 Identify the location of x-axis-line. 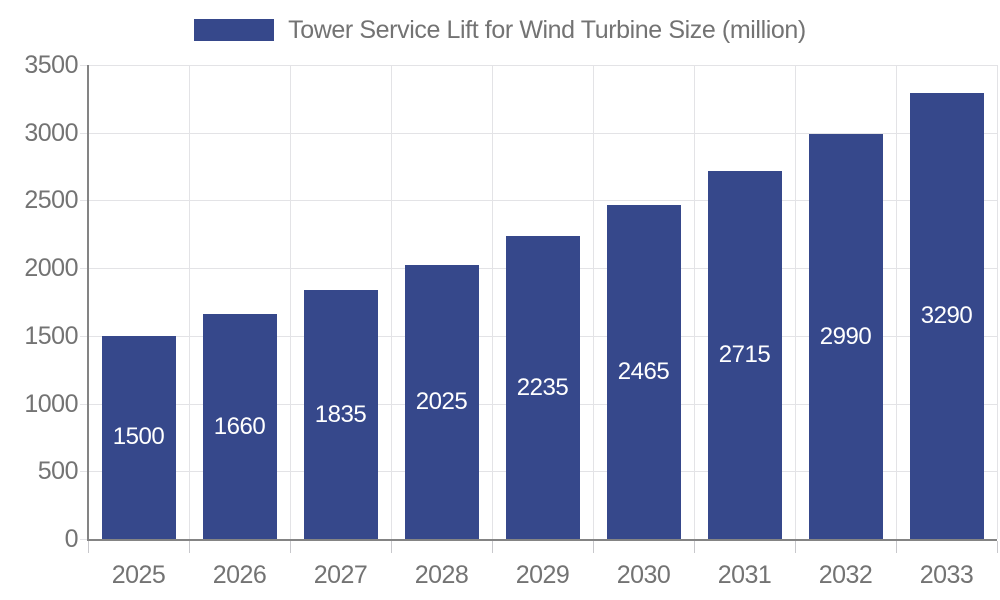
(542, 540).